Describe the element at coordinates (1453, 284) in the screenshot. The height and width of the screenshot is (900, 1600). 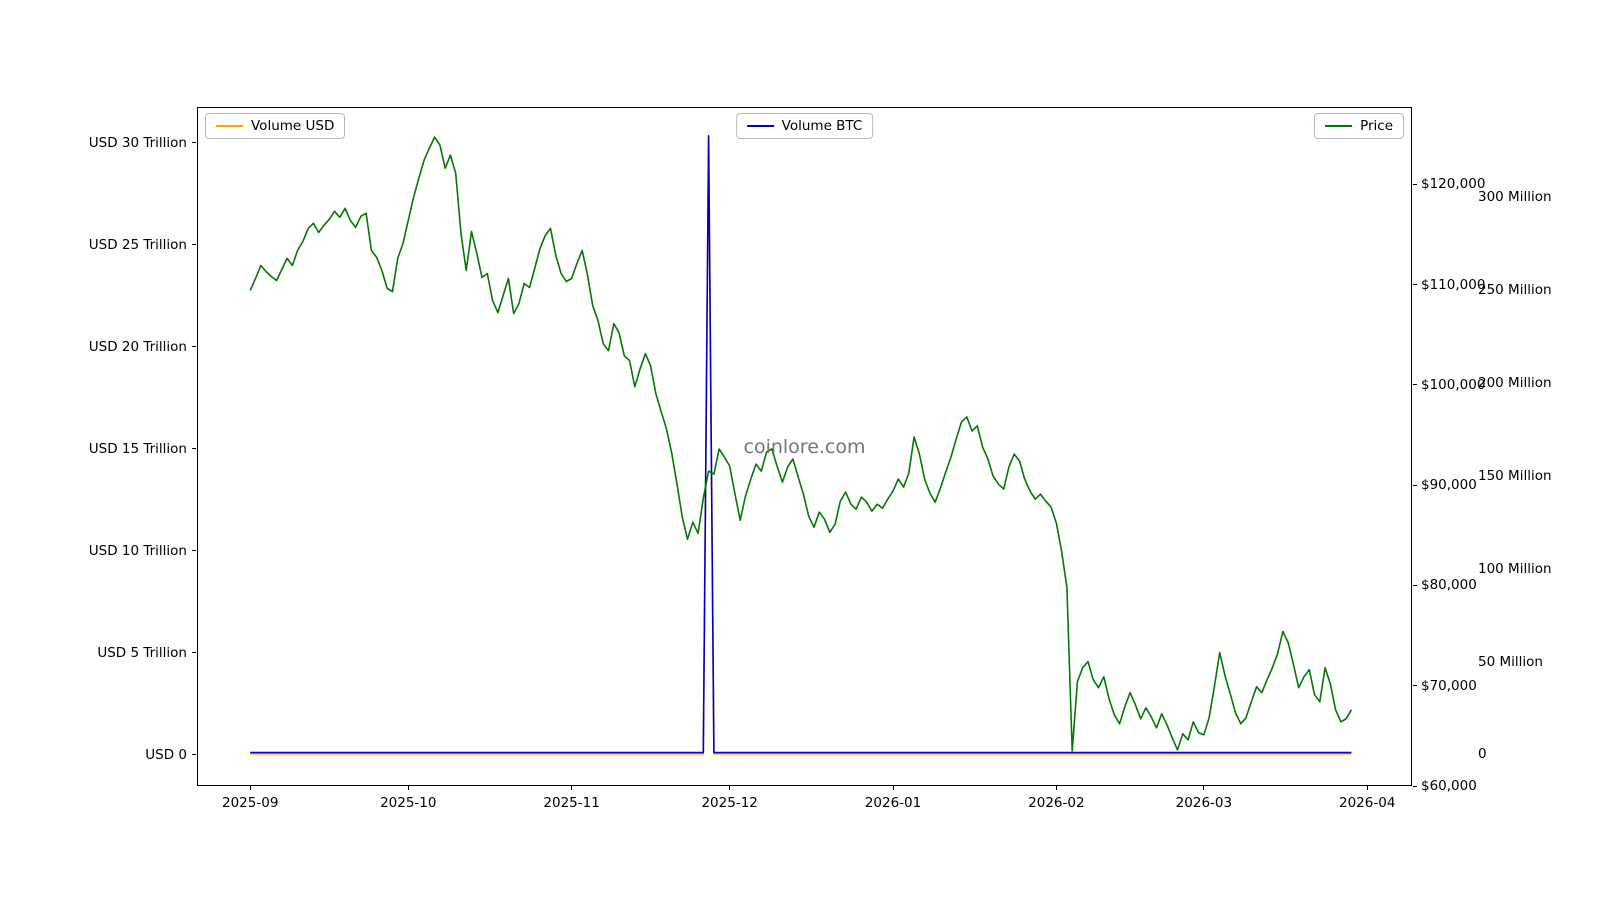
I see `y-tick-label-price: $110,000` at that location.